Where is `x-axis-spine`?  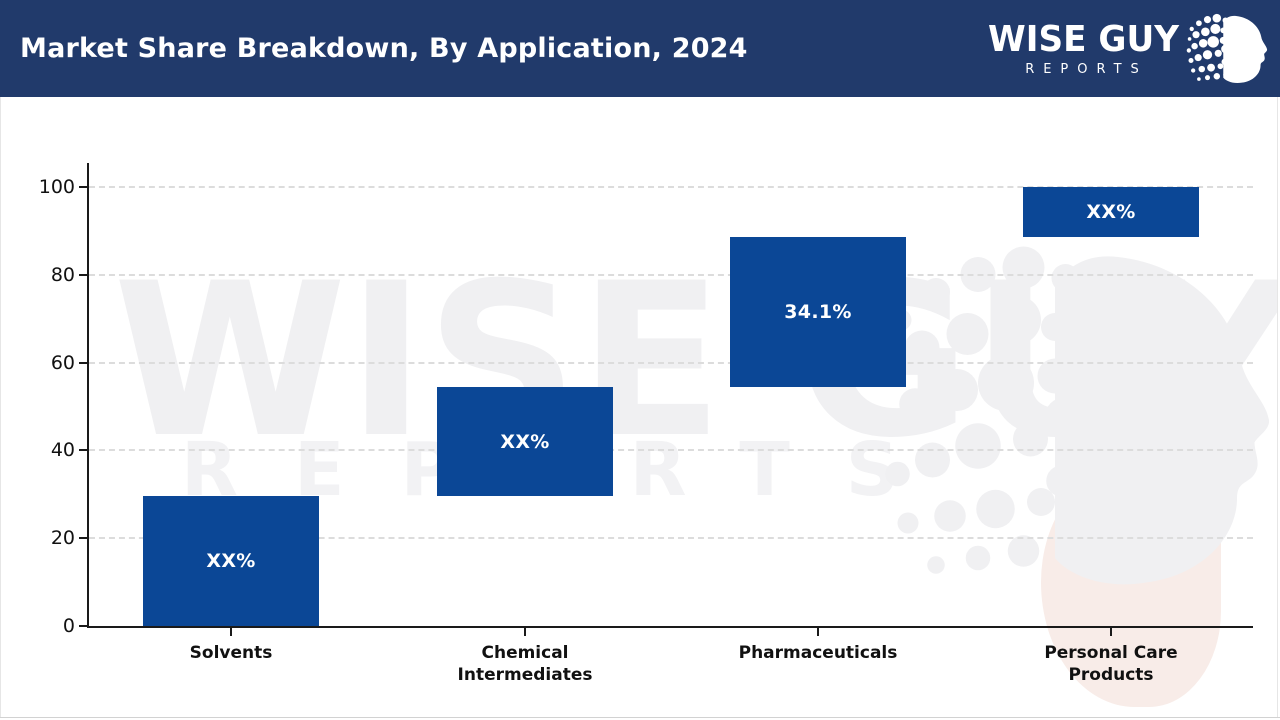
x-axis-spine is located at coordinates (670, 627).